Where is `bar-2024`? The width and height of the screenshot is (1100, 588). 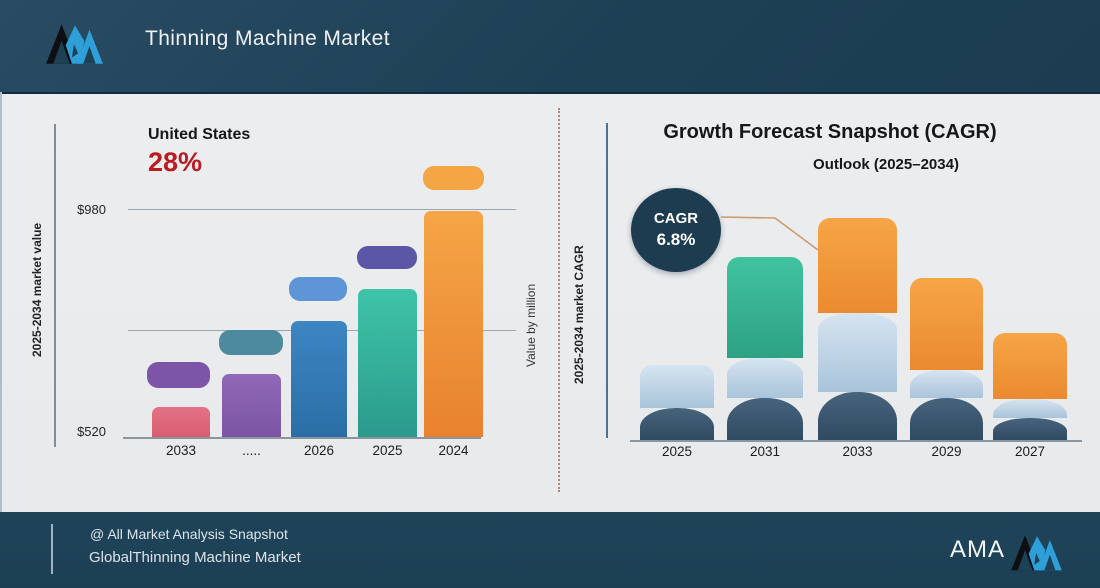 bar-2024 is located at coordinates (453, 324).